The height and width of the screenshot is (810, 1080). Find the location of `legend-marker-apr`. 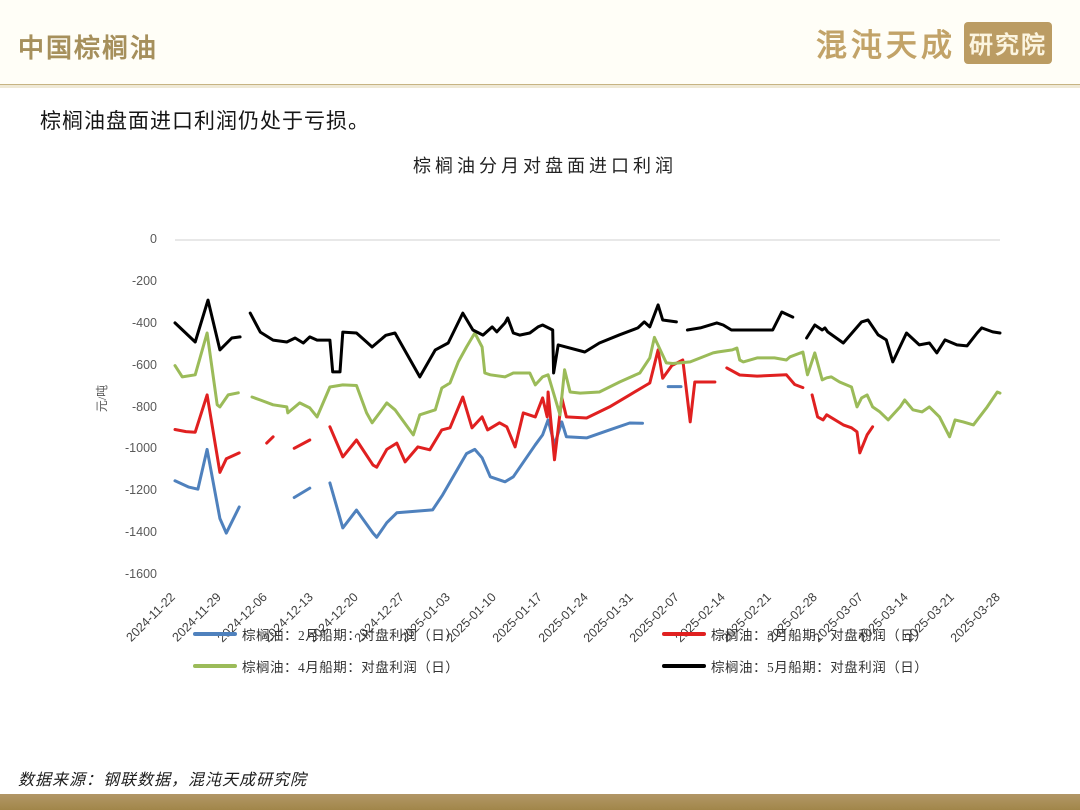

legend-marker-apr is located at coordinates (215, 666).